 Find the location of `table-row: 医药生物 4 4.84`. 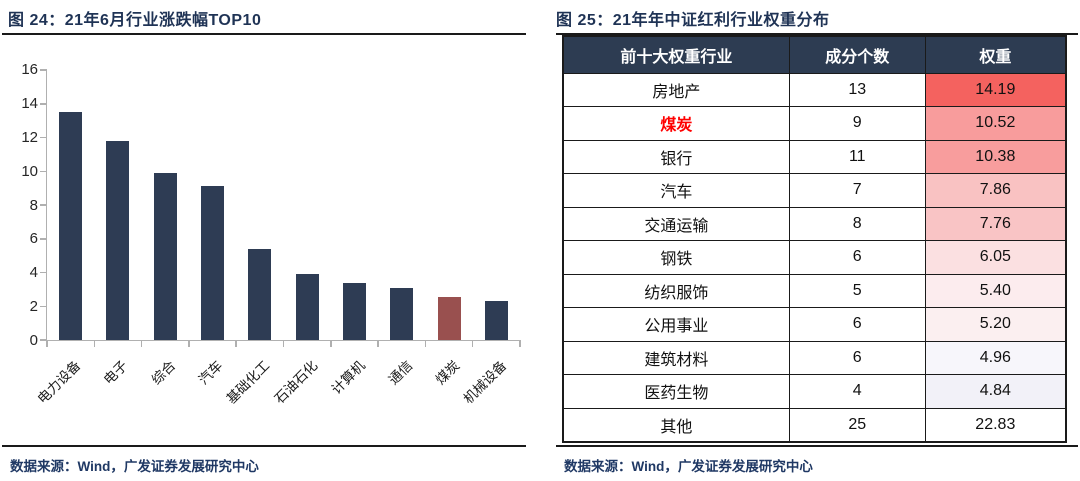

table-row: 医药生物 4 4.84 is located at coordinates (814, 391).